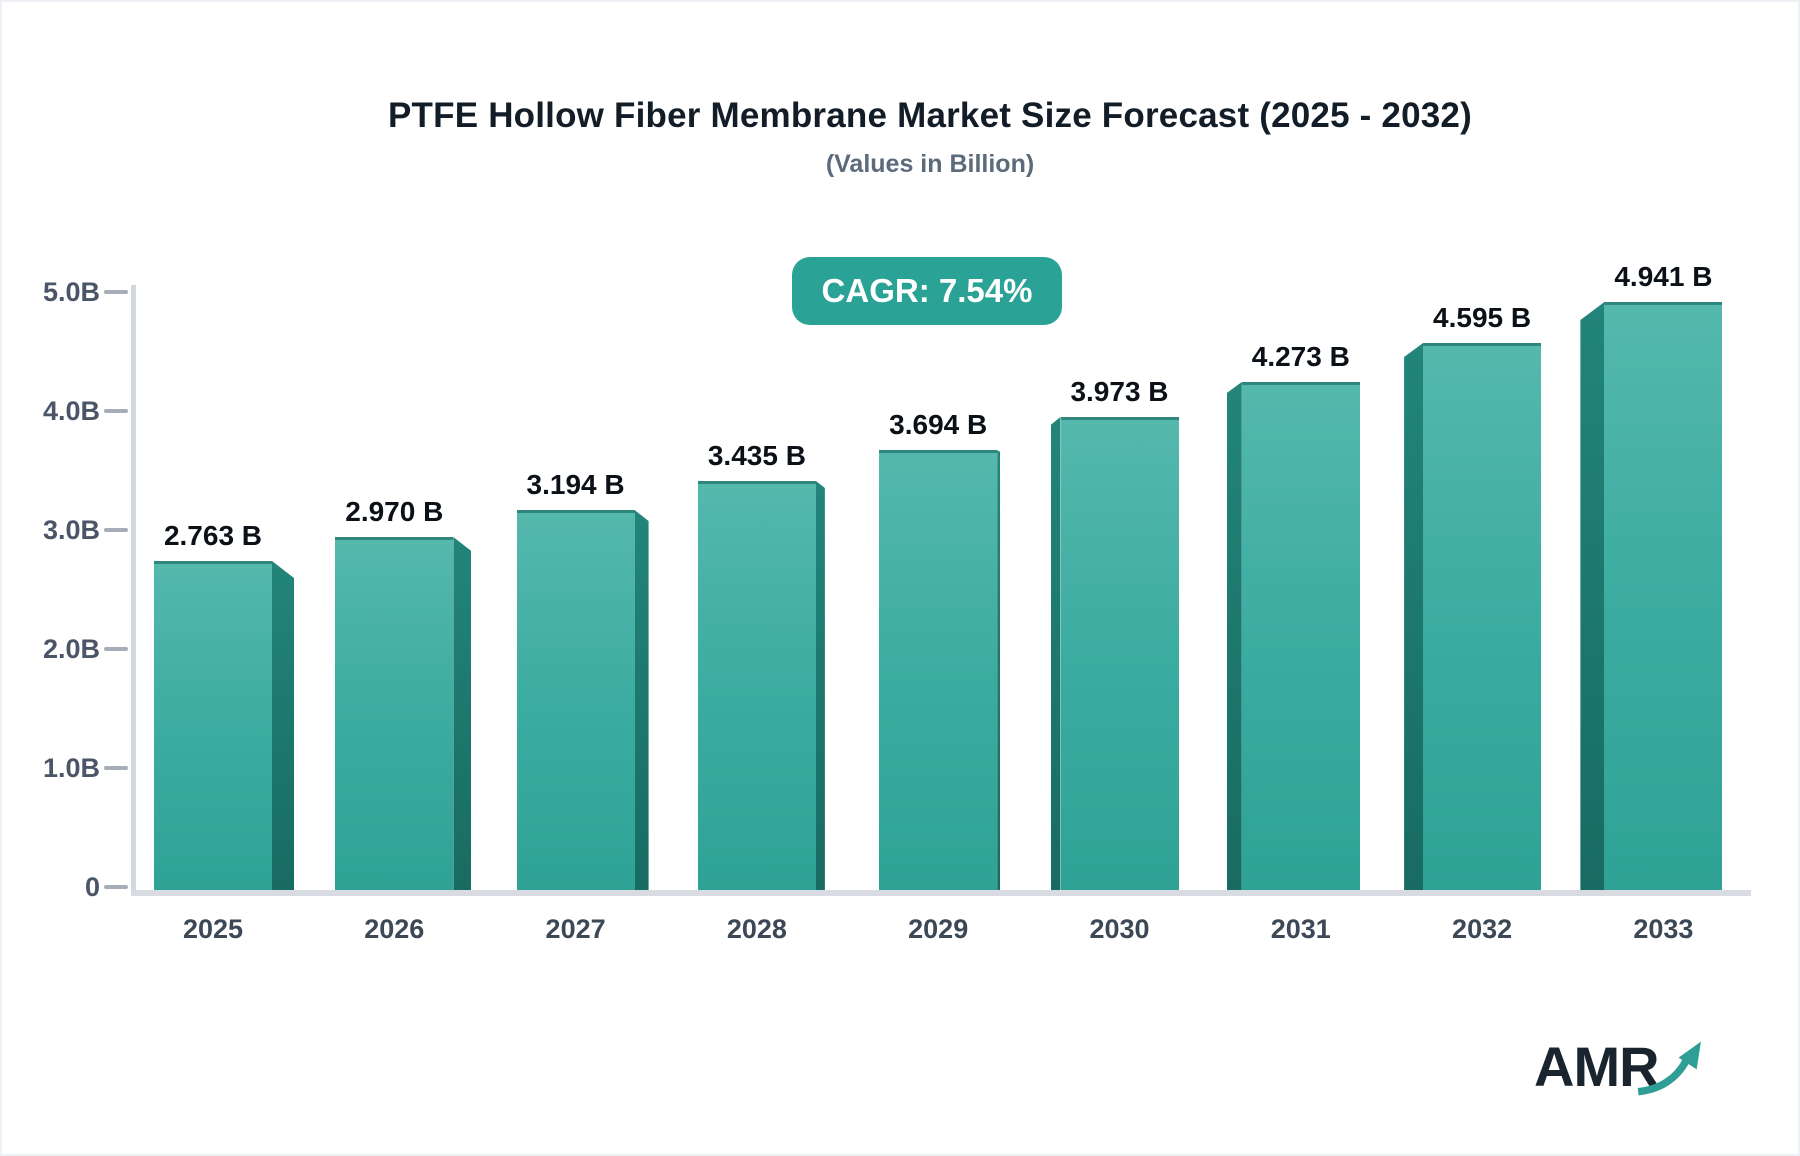 The height and width of the screenshot is (1156, 1800). What do you see at coordinates (213, 535) in the screenshot?
I see `bar-value-label: 2.763 B` at bounding box center [213, 535].